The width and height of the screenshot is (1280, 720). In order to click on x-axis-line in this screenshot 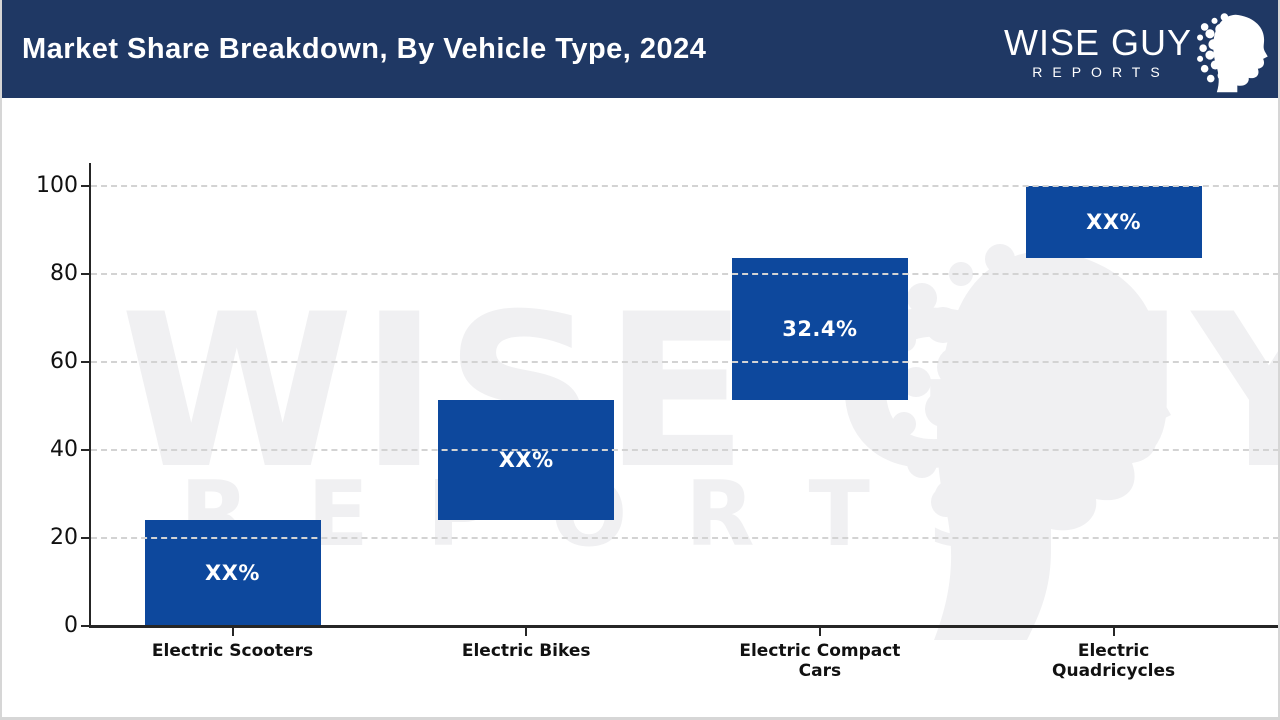, I will do `click(683, 626)`.